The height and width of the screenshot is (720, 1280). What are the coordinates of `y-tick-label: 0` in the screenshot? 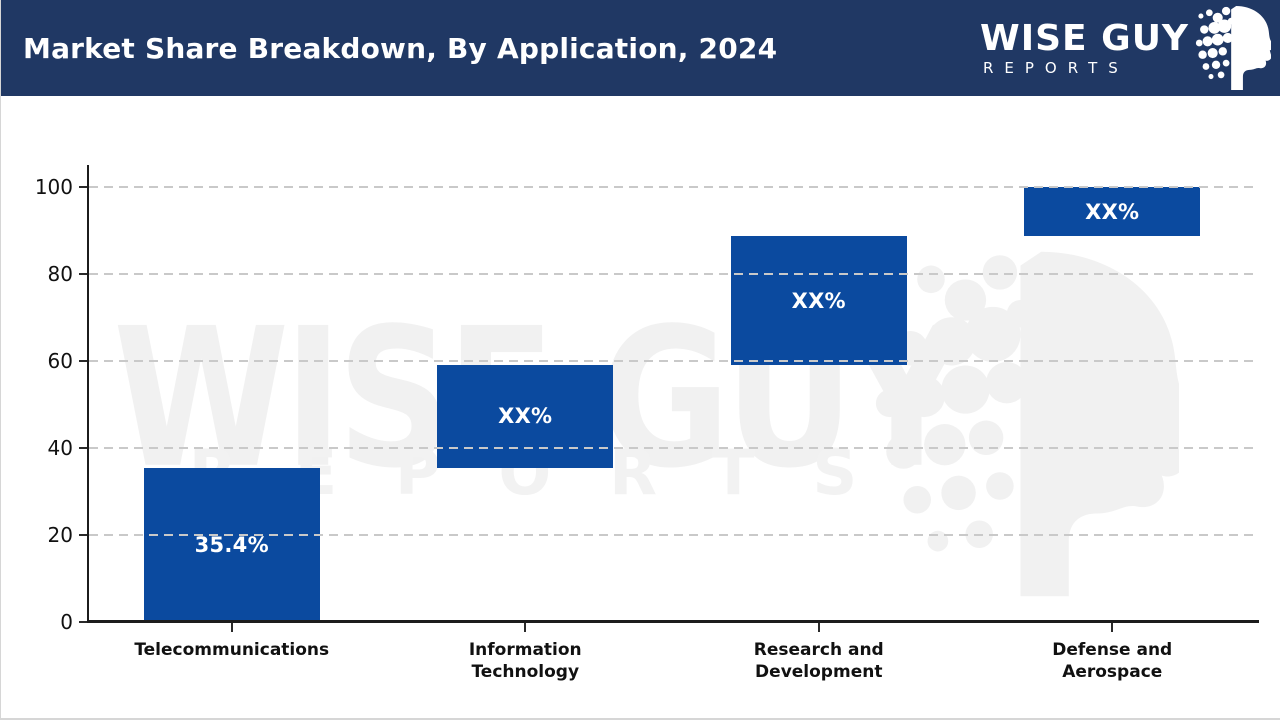 It's located at (66, 622).